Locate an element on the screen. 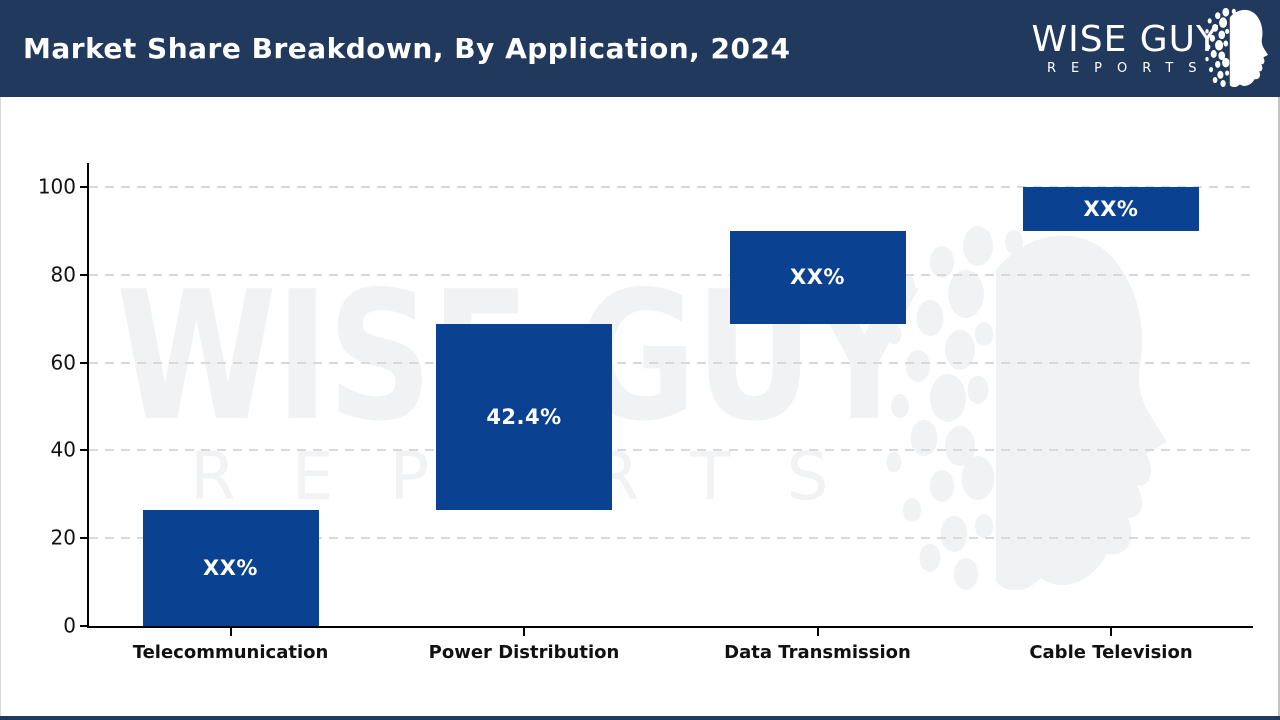 The image size is (1280, 720). bar-value-label-telecommunication: XX% is located at coordinates (230, 568).